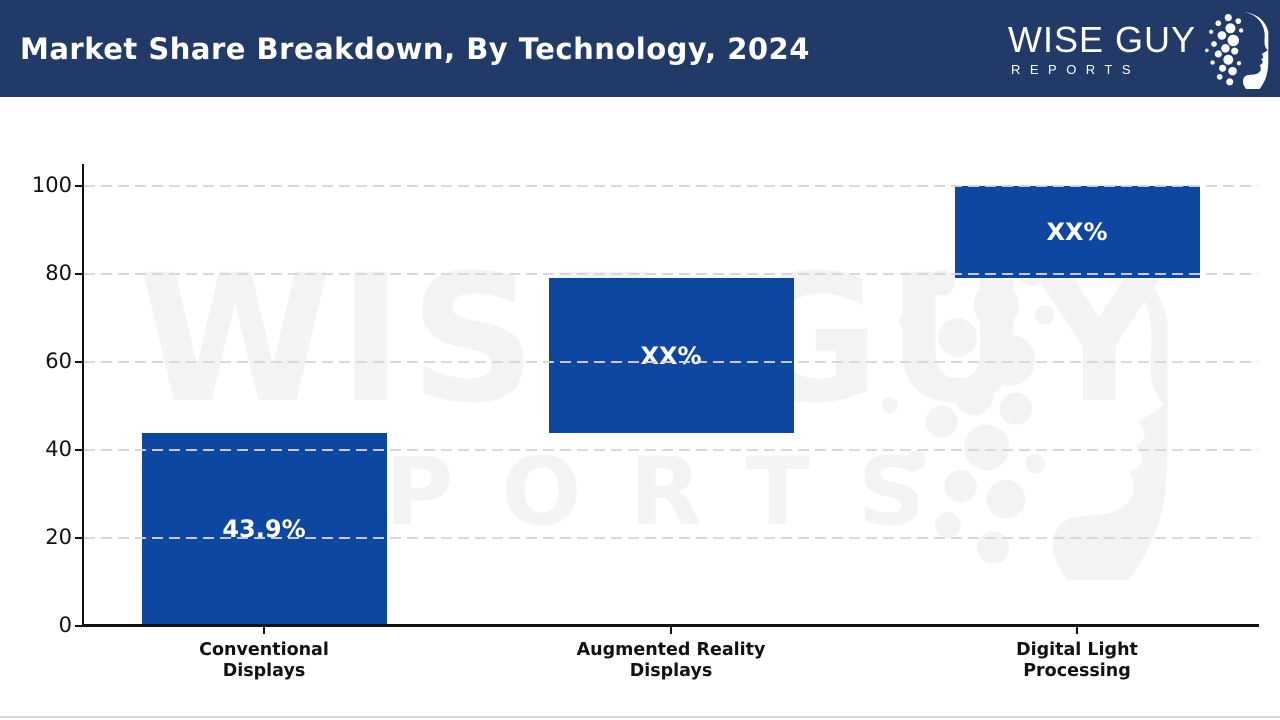 The width and height of the screenshot is (1280, 720). I want to click on x-category-label-augmented-reality-displays: Augmented Reality Displays, so click(671, 660).